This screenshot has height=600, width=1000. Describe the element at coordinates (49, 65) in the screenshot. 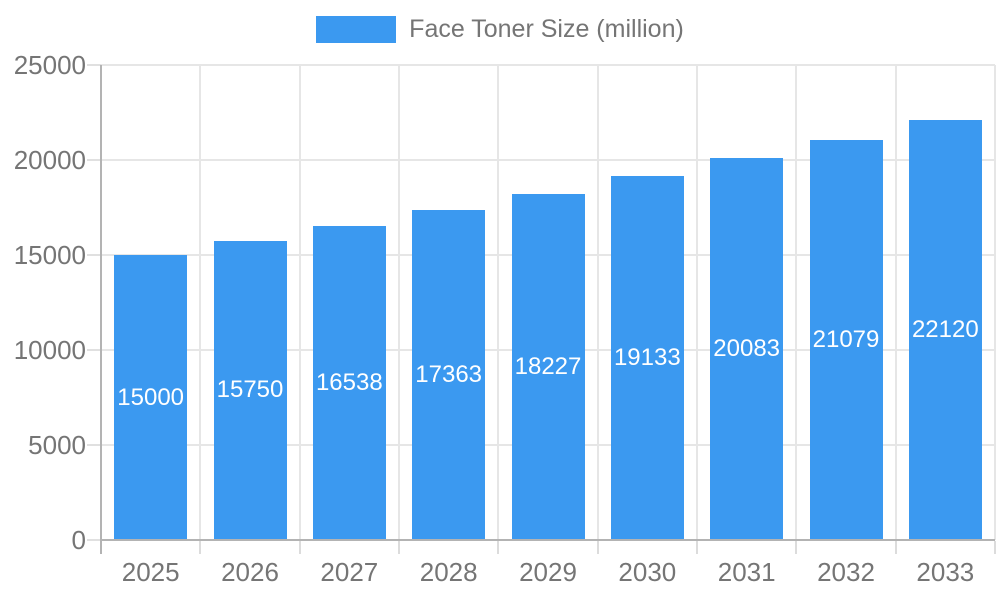

I see `y-axis-tick-label: 25000` at that location.